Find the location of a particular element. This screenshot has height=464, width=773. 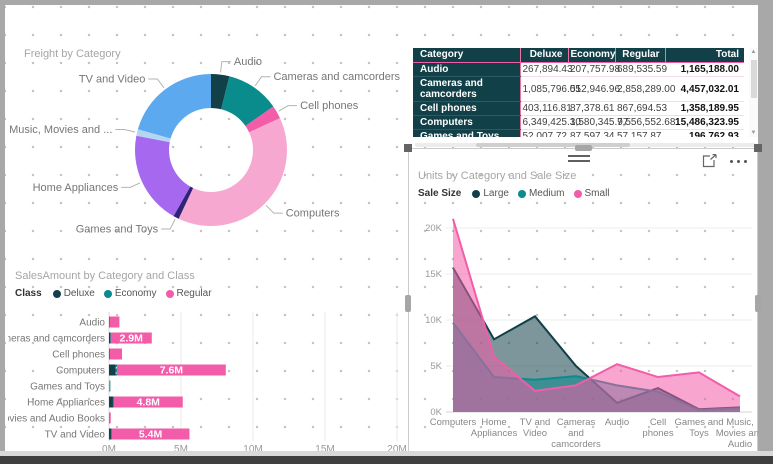

bar-category-label-home-appliances: Home Appliances is located at coordinates (66, 403).